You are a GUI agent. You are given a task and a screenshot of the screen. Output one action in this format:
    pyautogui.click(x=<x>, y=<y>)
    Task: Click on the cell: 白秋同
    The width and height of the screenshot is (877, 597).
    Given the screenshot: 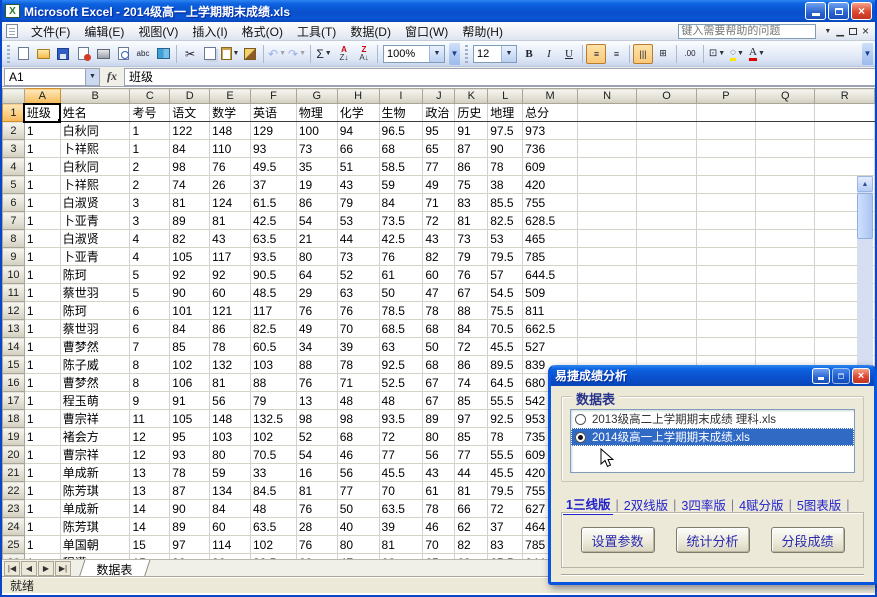 What is the action you would take?
    pyautogui.click(x=95, y=130)
    